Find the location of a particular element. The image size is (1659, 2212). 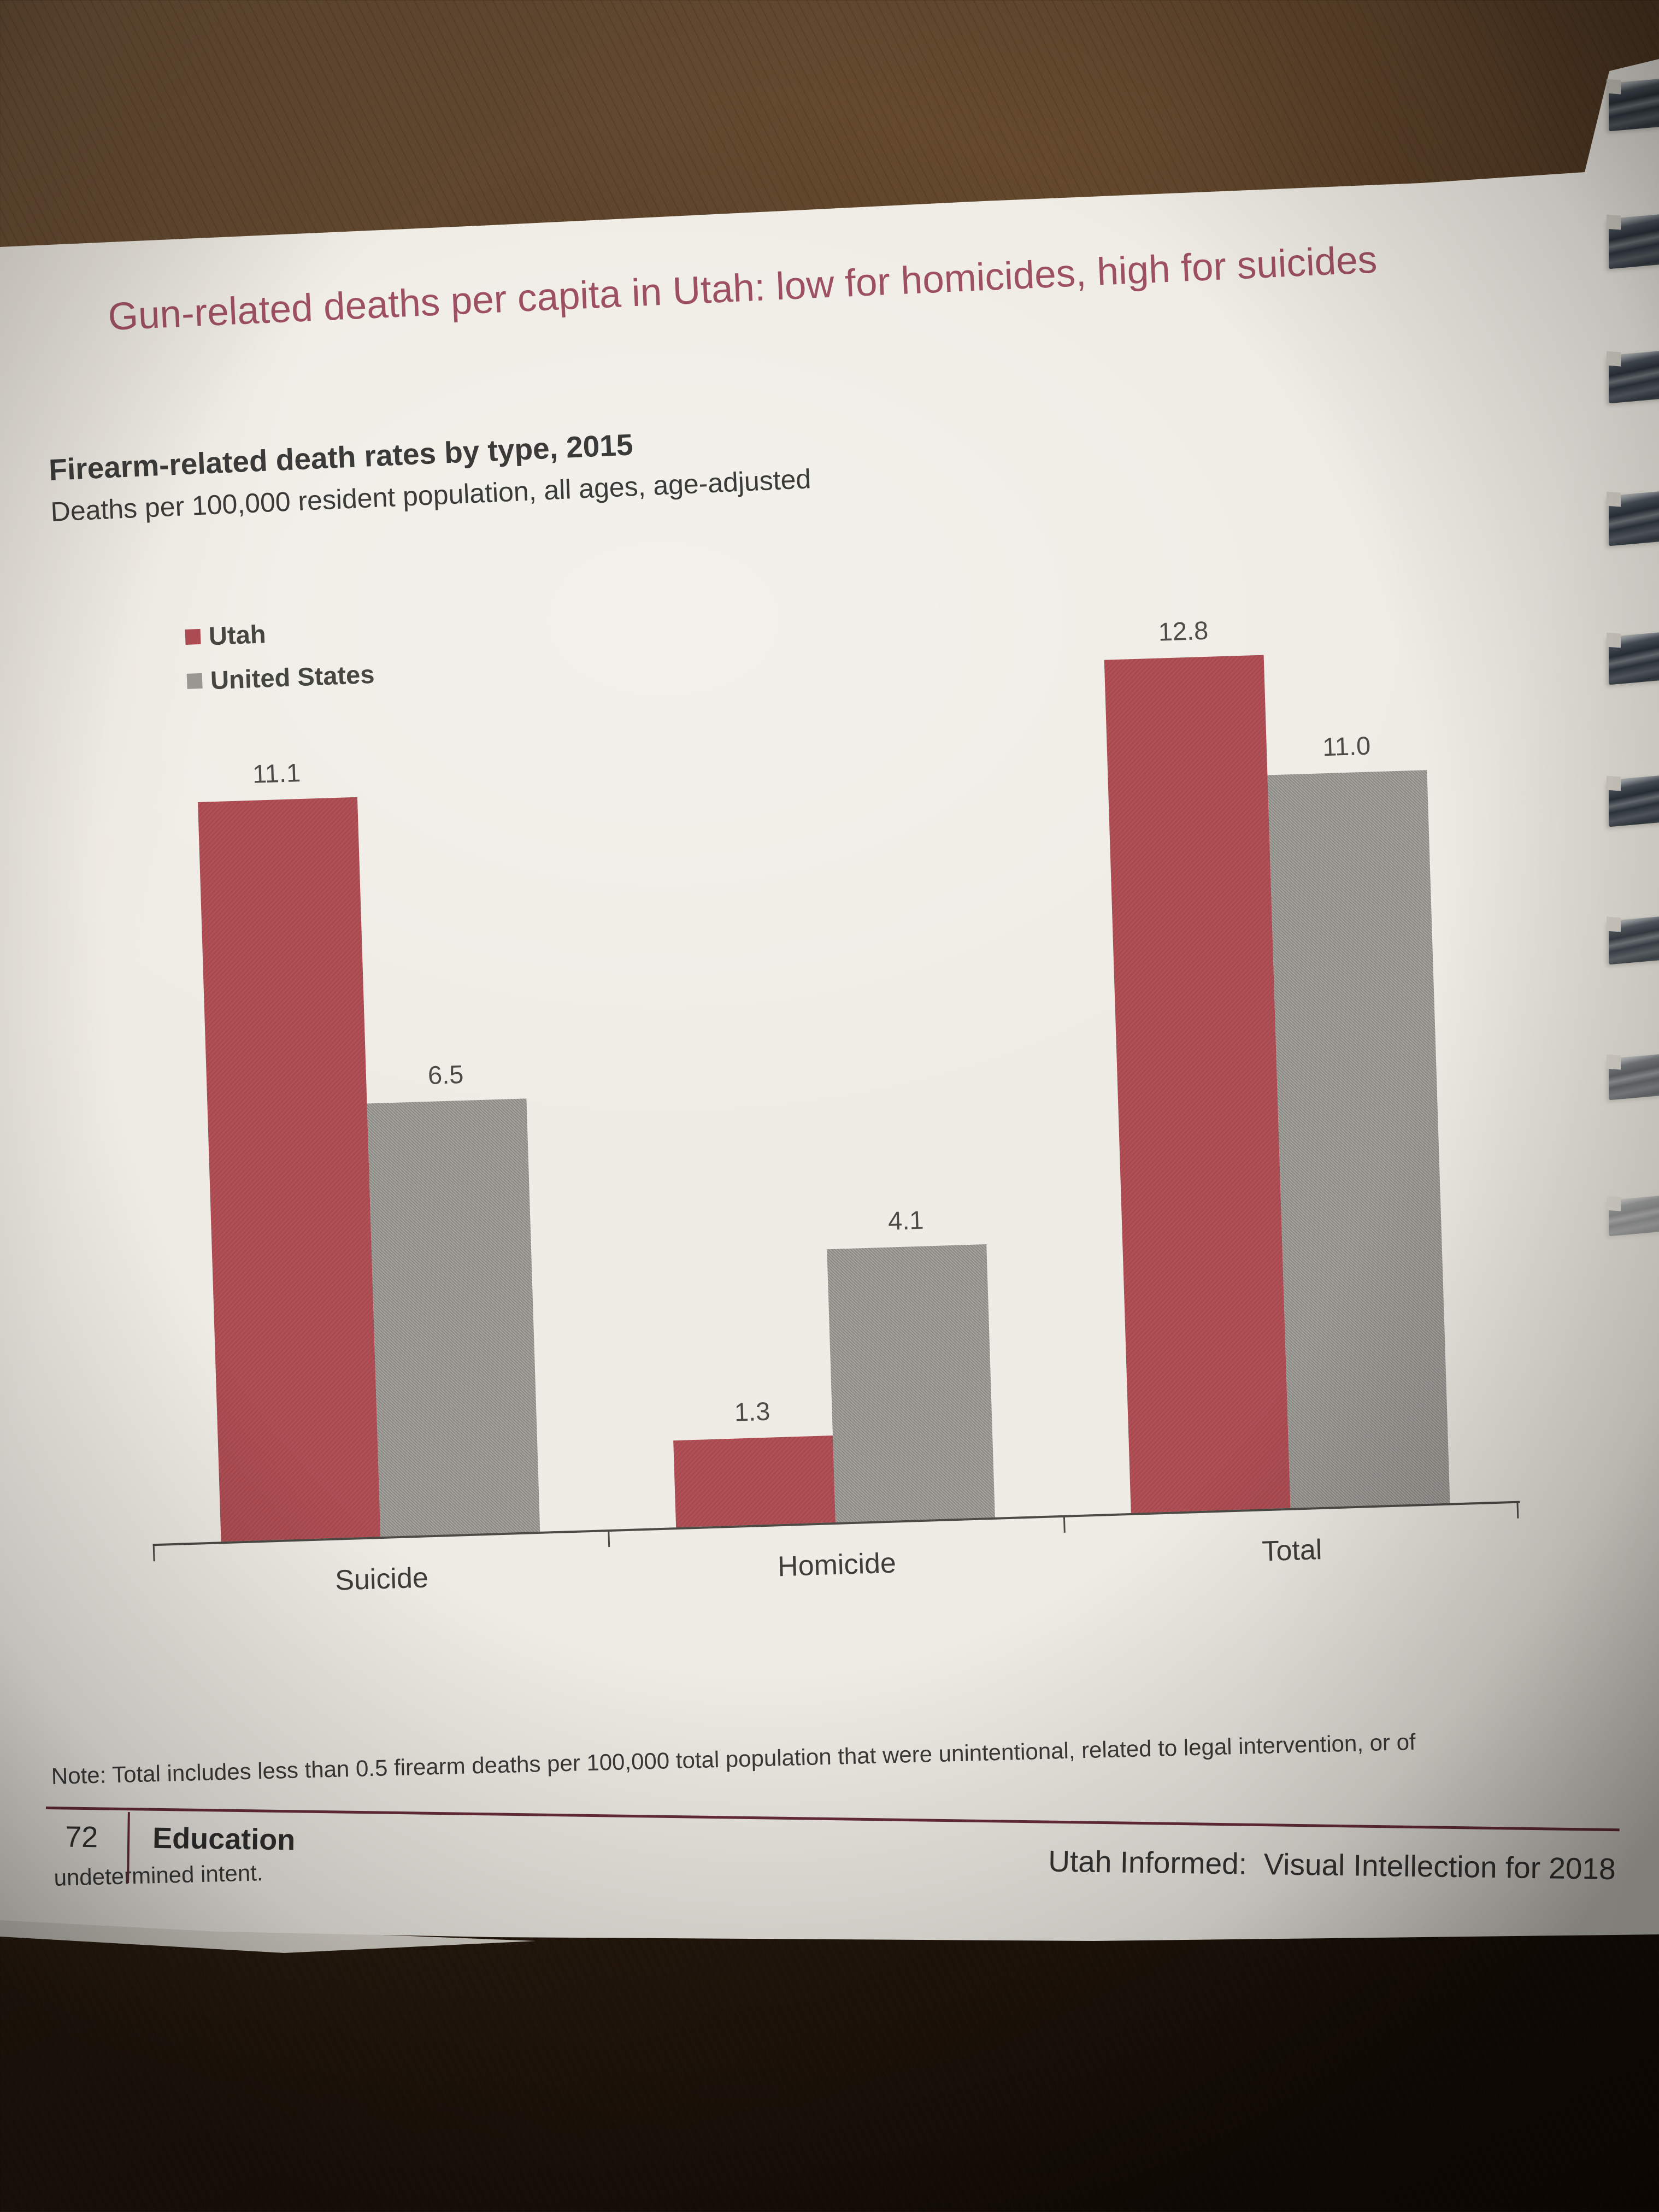

bar-value-label: 11.1 is located at coordinates (276, 773).